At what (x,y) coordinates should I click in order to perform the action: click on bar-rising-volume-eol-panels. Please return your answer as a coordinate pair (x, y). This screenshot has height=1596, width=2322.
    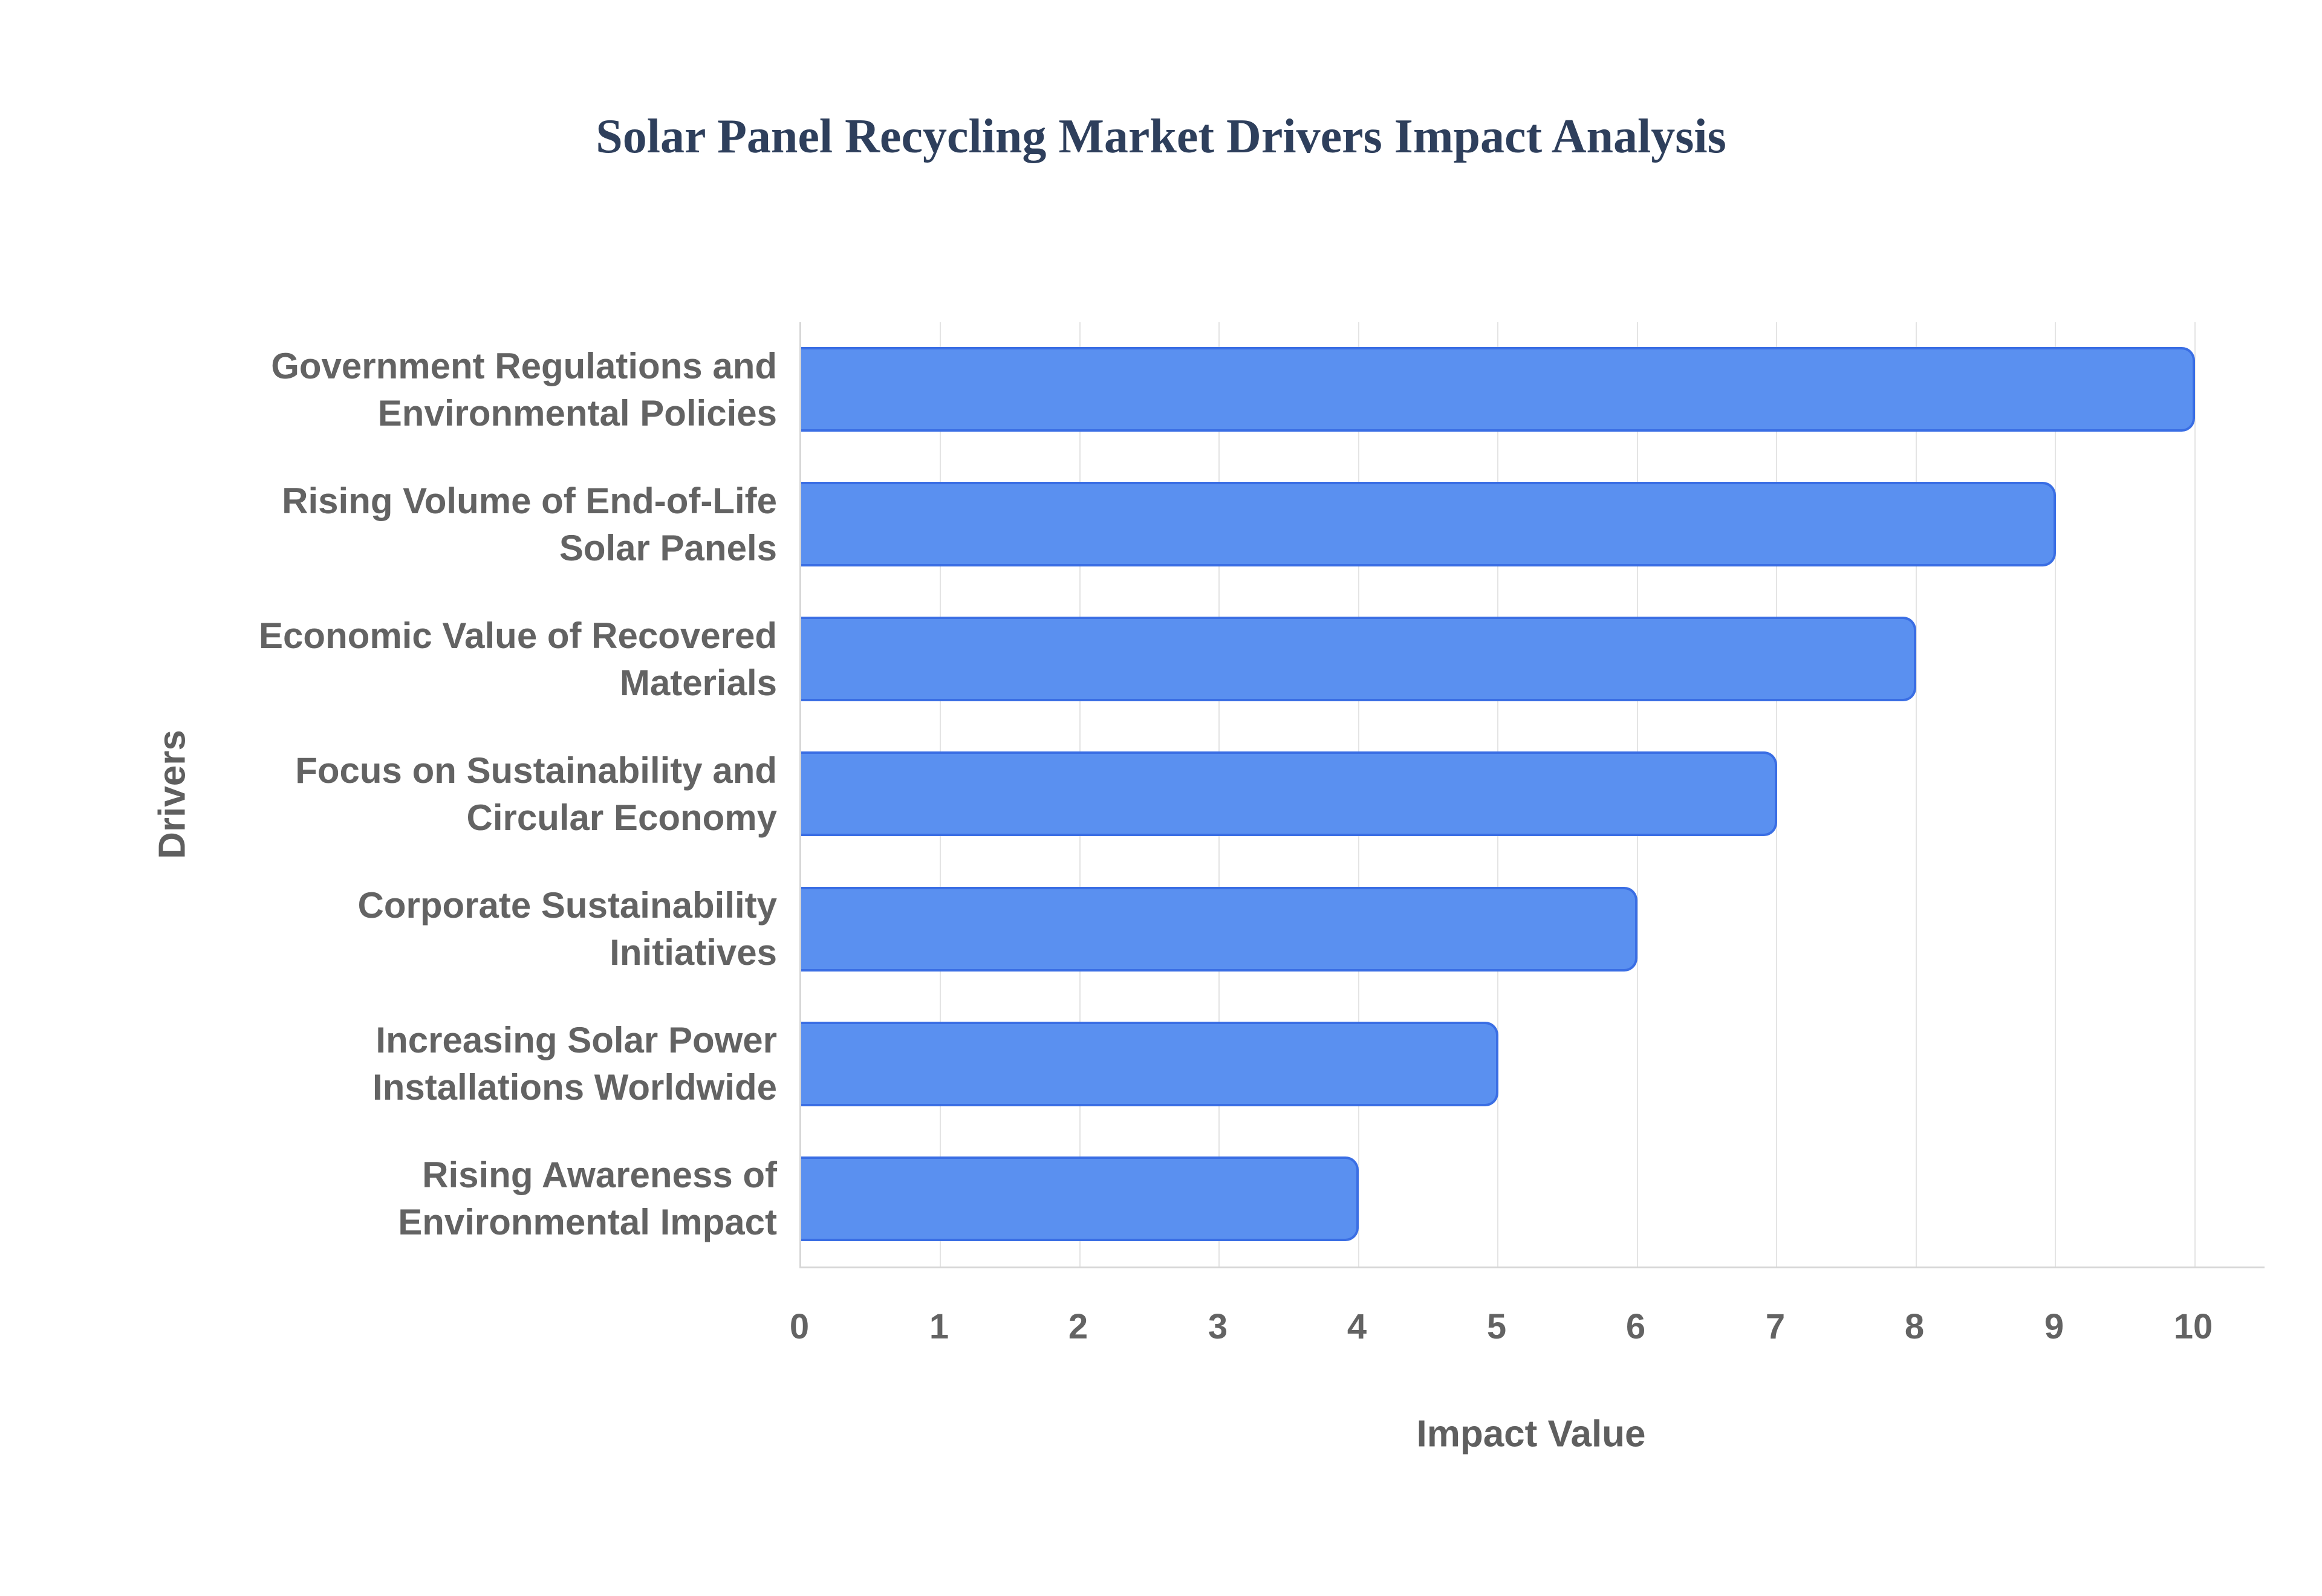
    Looking at the image, I should click on (1428, 524).